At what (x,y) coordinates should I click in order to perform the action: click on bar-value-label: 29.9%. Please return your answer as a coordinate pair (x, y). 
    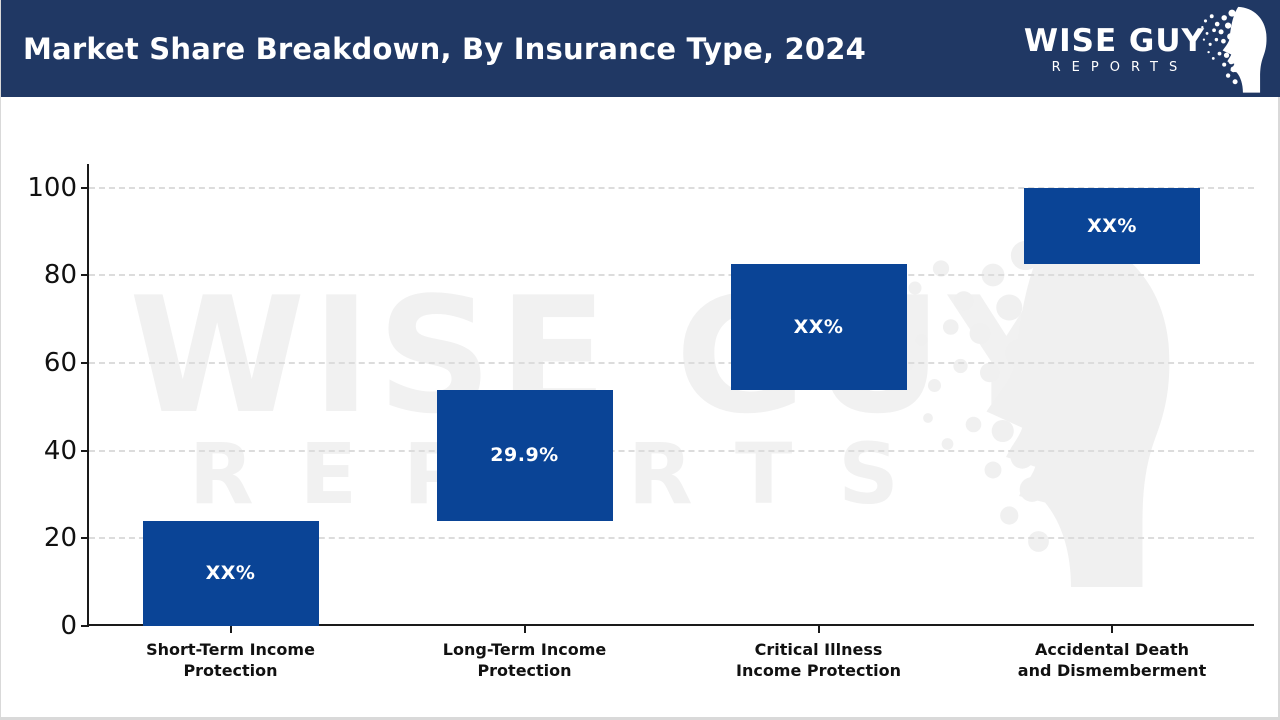
    Looking at the image, I should click on (524, 455).